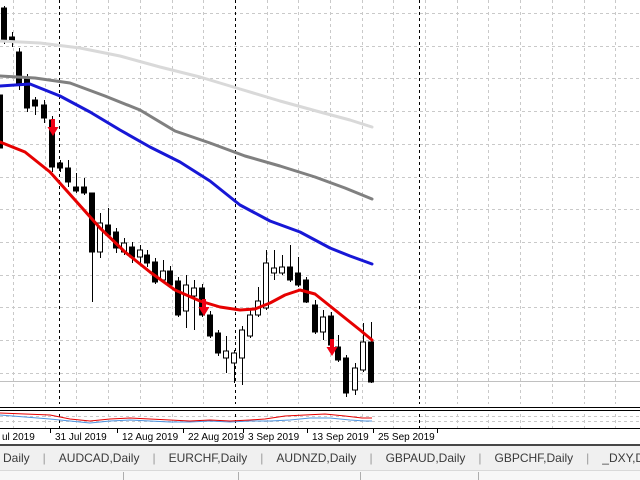 The width and height of the screenshot is (640, 480). I want to click on x-axis-label: 31 Jul 2019, so click(81, 437).